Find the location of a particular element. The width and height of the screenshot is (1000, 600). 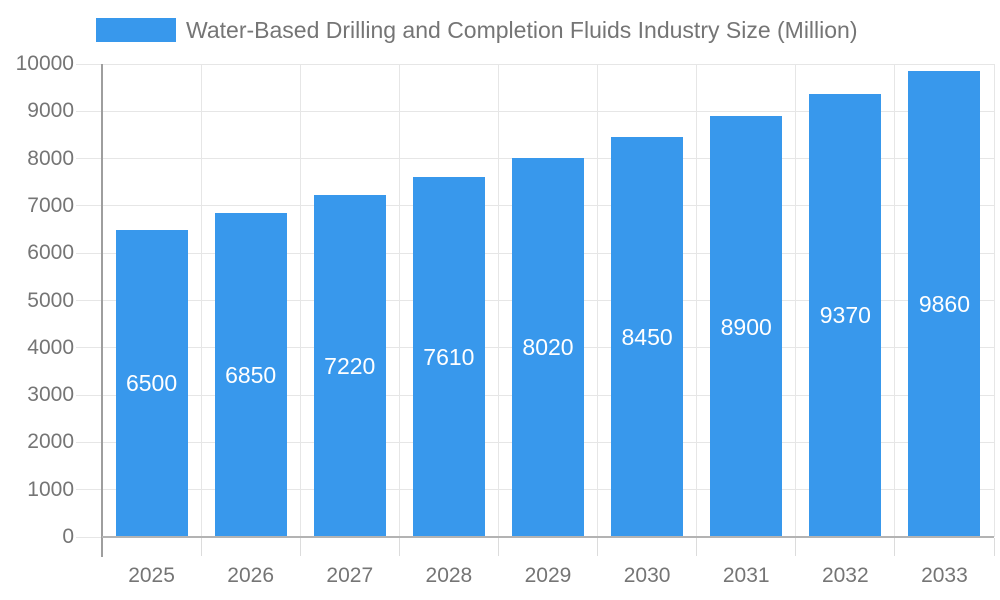

y-axis-tick-label: 10000 is located at coordinates (44, 63).